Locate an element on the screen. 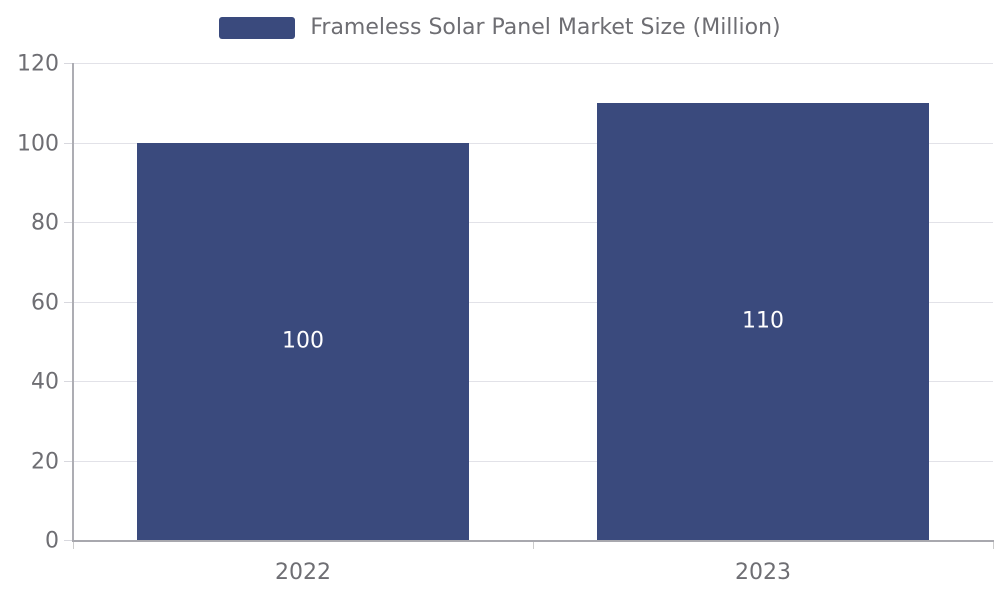 This screenshot has height=600, width=1000. y-axis-tick-label: 80 is located at coordinates (45, 223).